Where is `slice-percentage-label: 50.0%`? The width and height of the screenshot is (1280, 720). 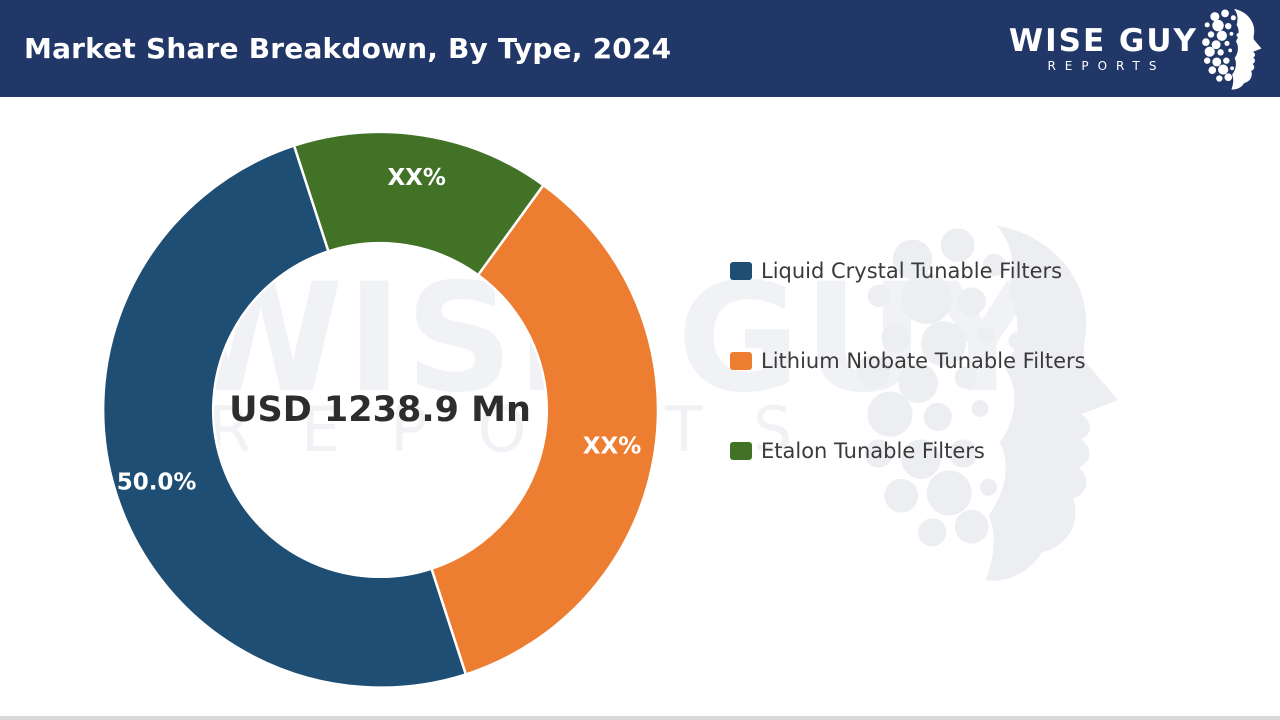 slice-percentage-label: 50.0% is located at coordinates (157, 483).